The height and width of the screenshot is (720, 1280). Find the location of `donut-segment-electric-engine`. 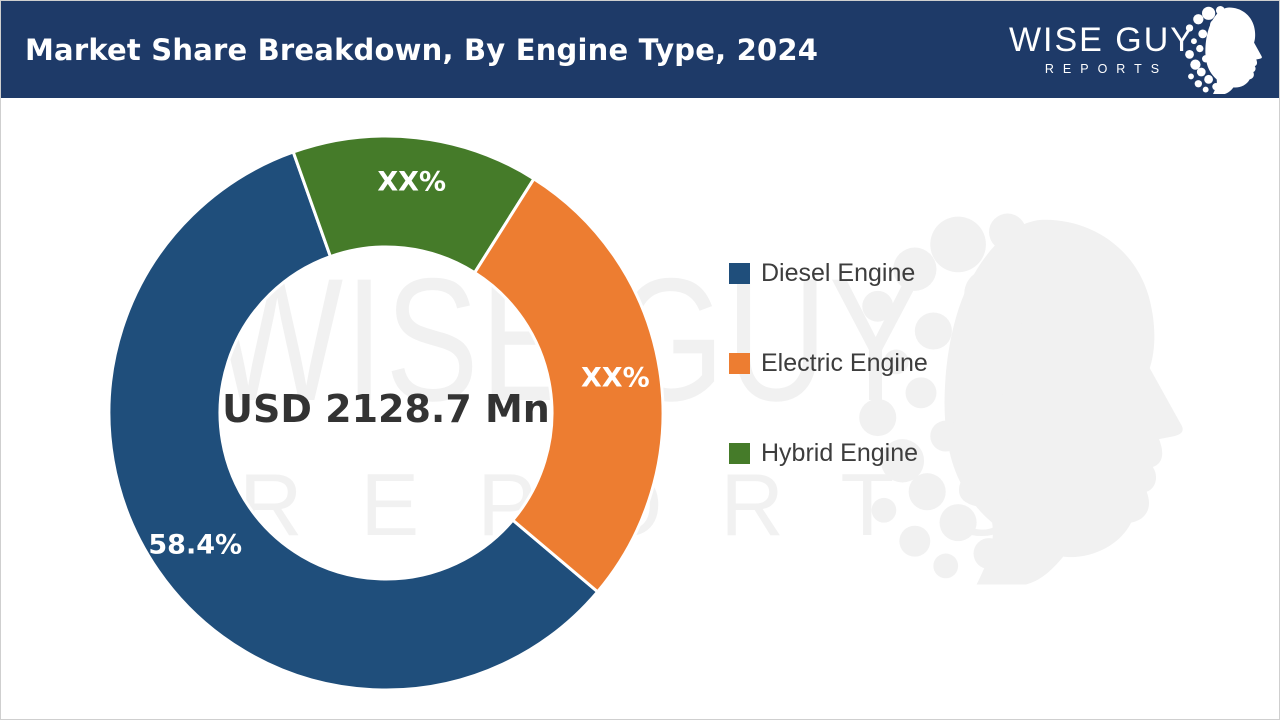

donut-segment-electric-engine is located at coordinates (569, 385).